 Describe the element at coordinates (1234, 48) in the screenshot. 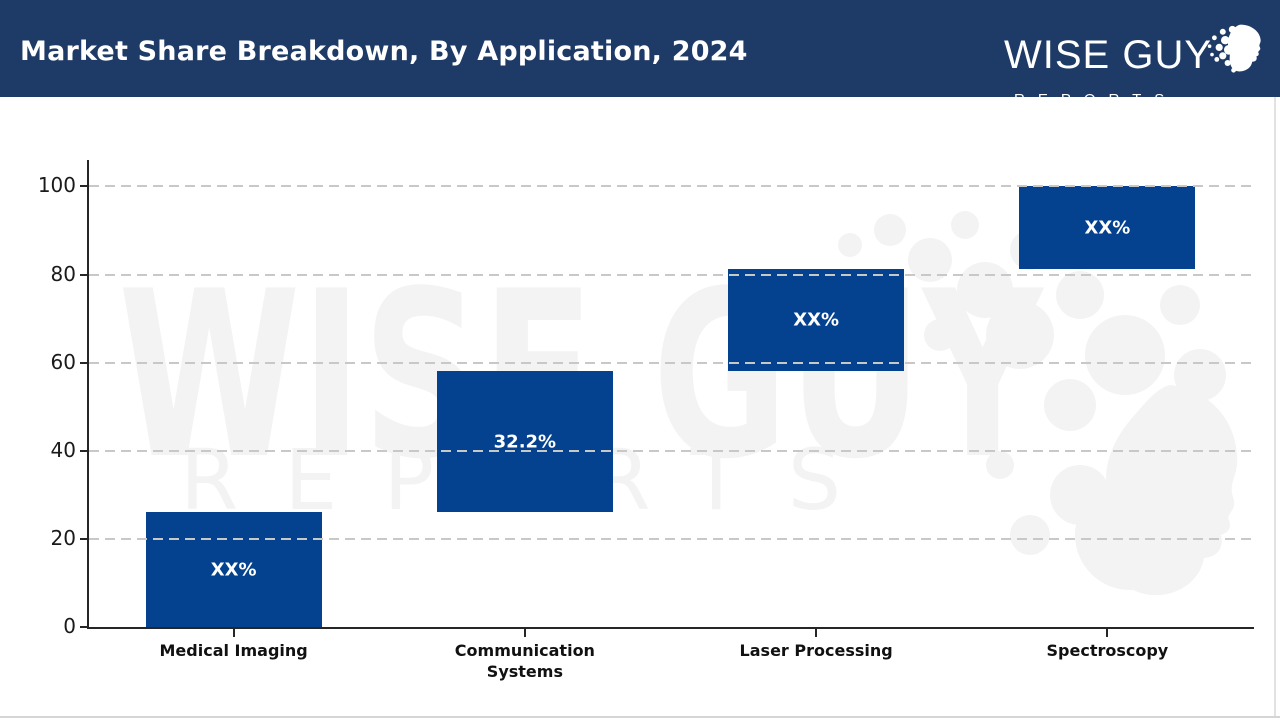

I see `brand-face-icon` at that location.